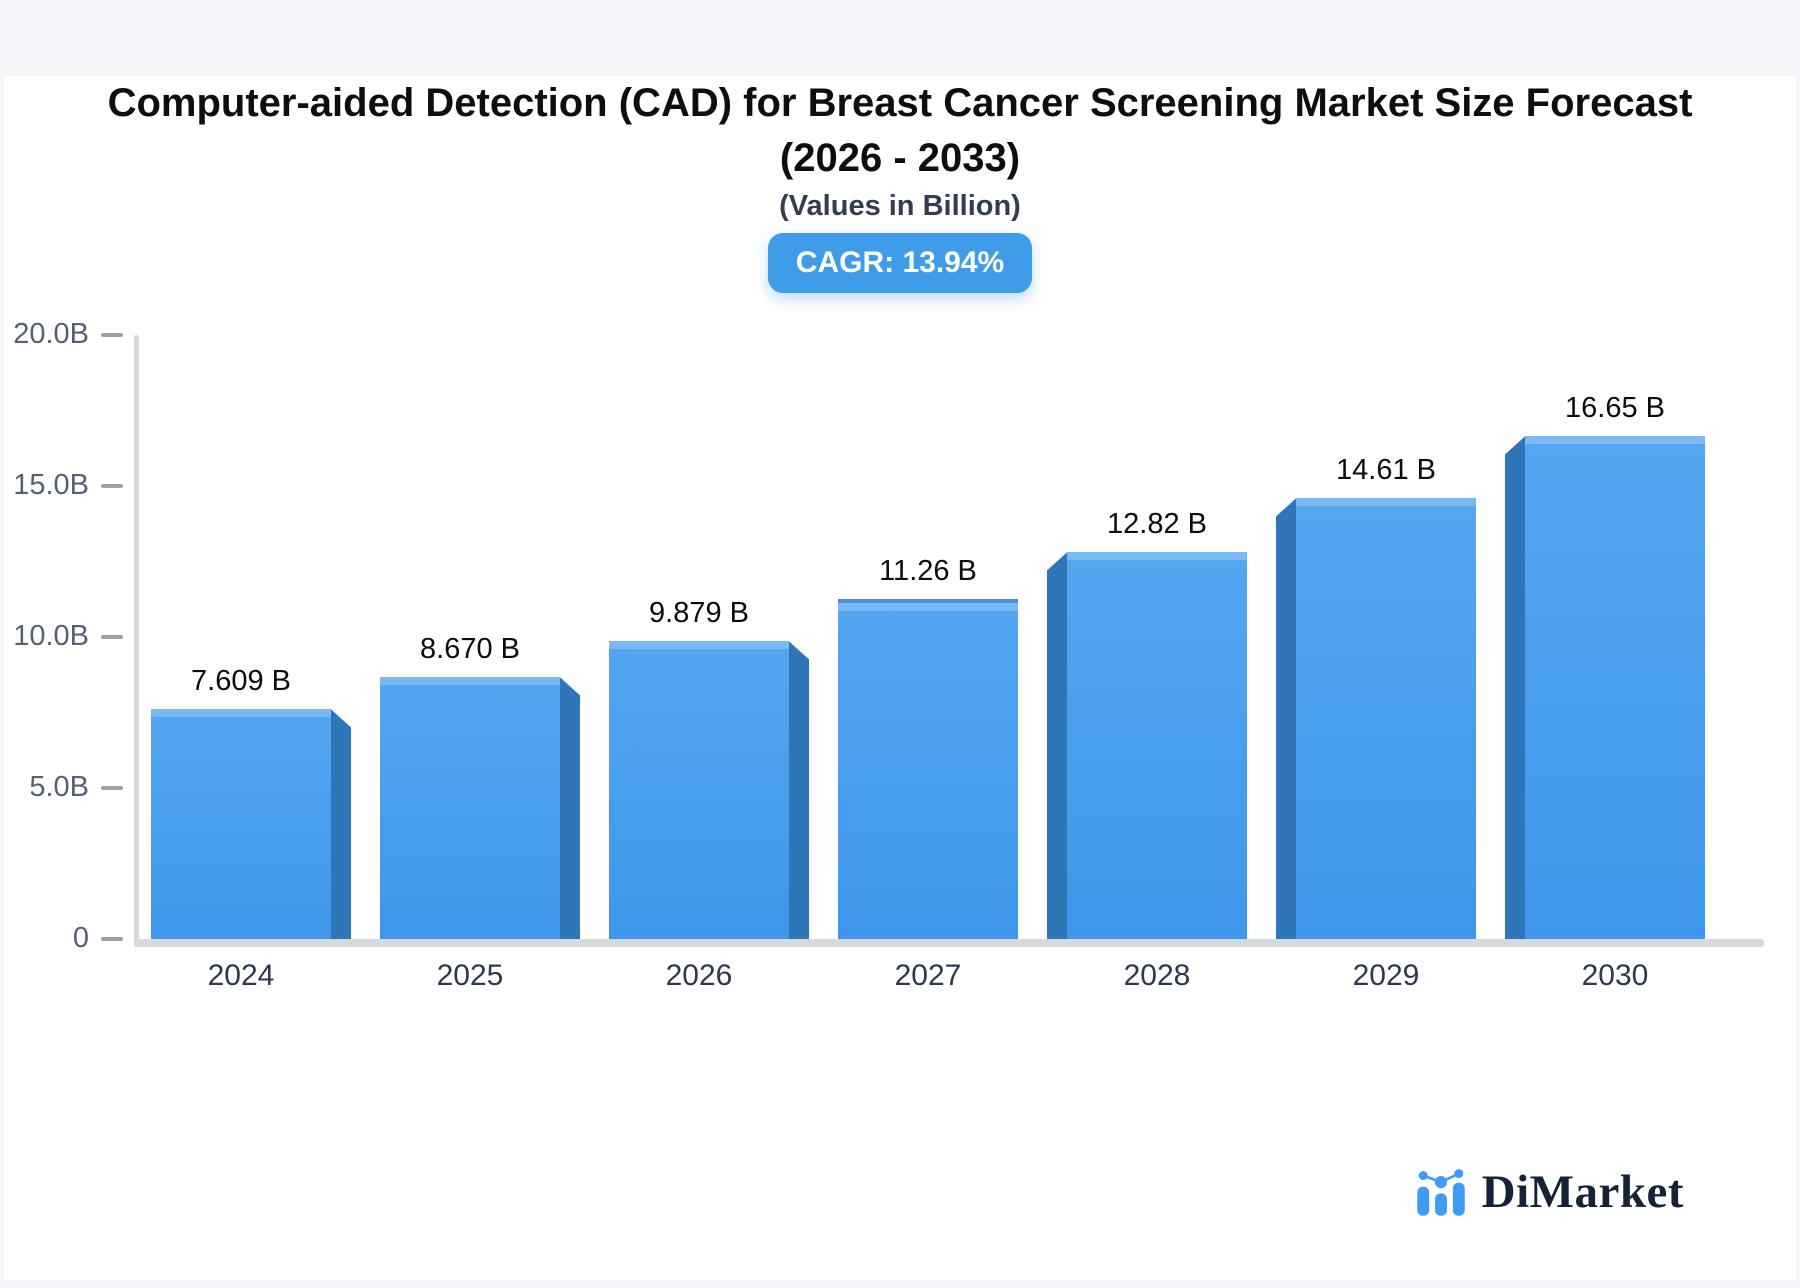 The height and width of the screenshot is (1288, 1800). I want to click on bar-2028: 12.82 B, so click(1147, 724).